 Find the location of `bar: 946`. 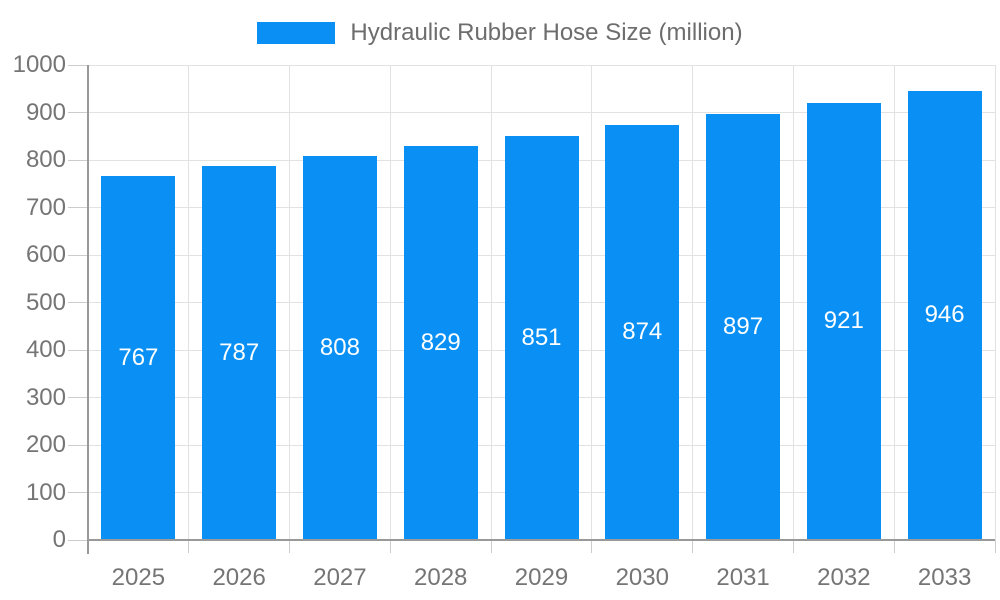

bar: 946 is located at coordinates (944, 315).